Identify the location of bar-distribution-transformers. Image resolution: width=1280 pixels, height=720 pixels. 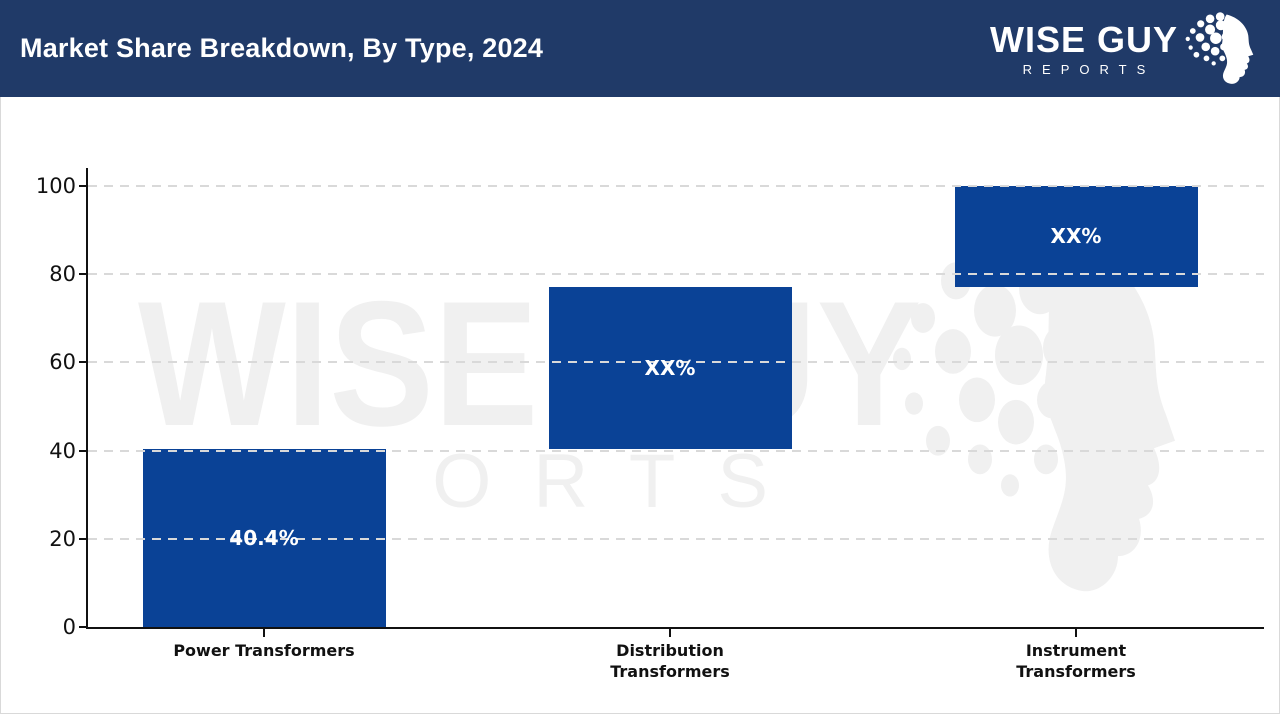
(670, 367).